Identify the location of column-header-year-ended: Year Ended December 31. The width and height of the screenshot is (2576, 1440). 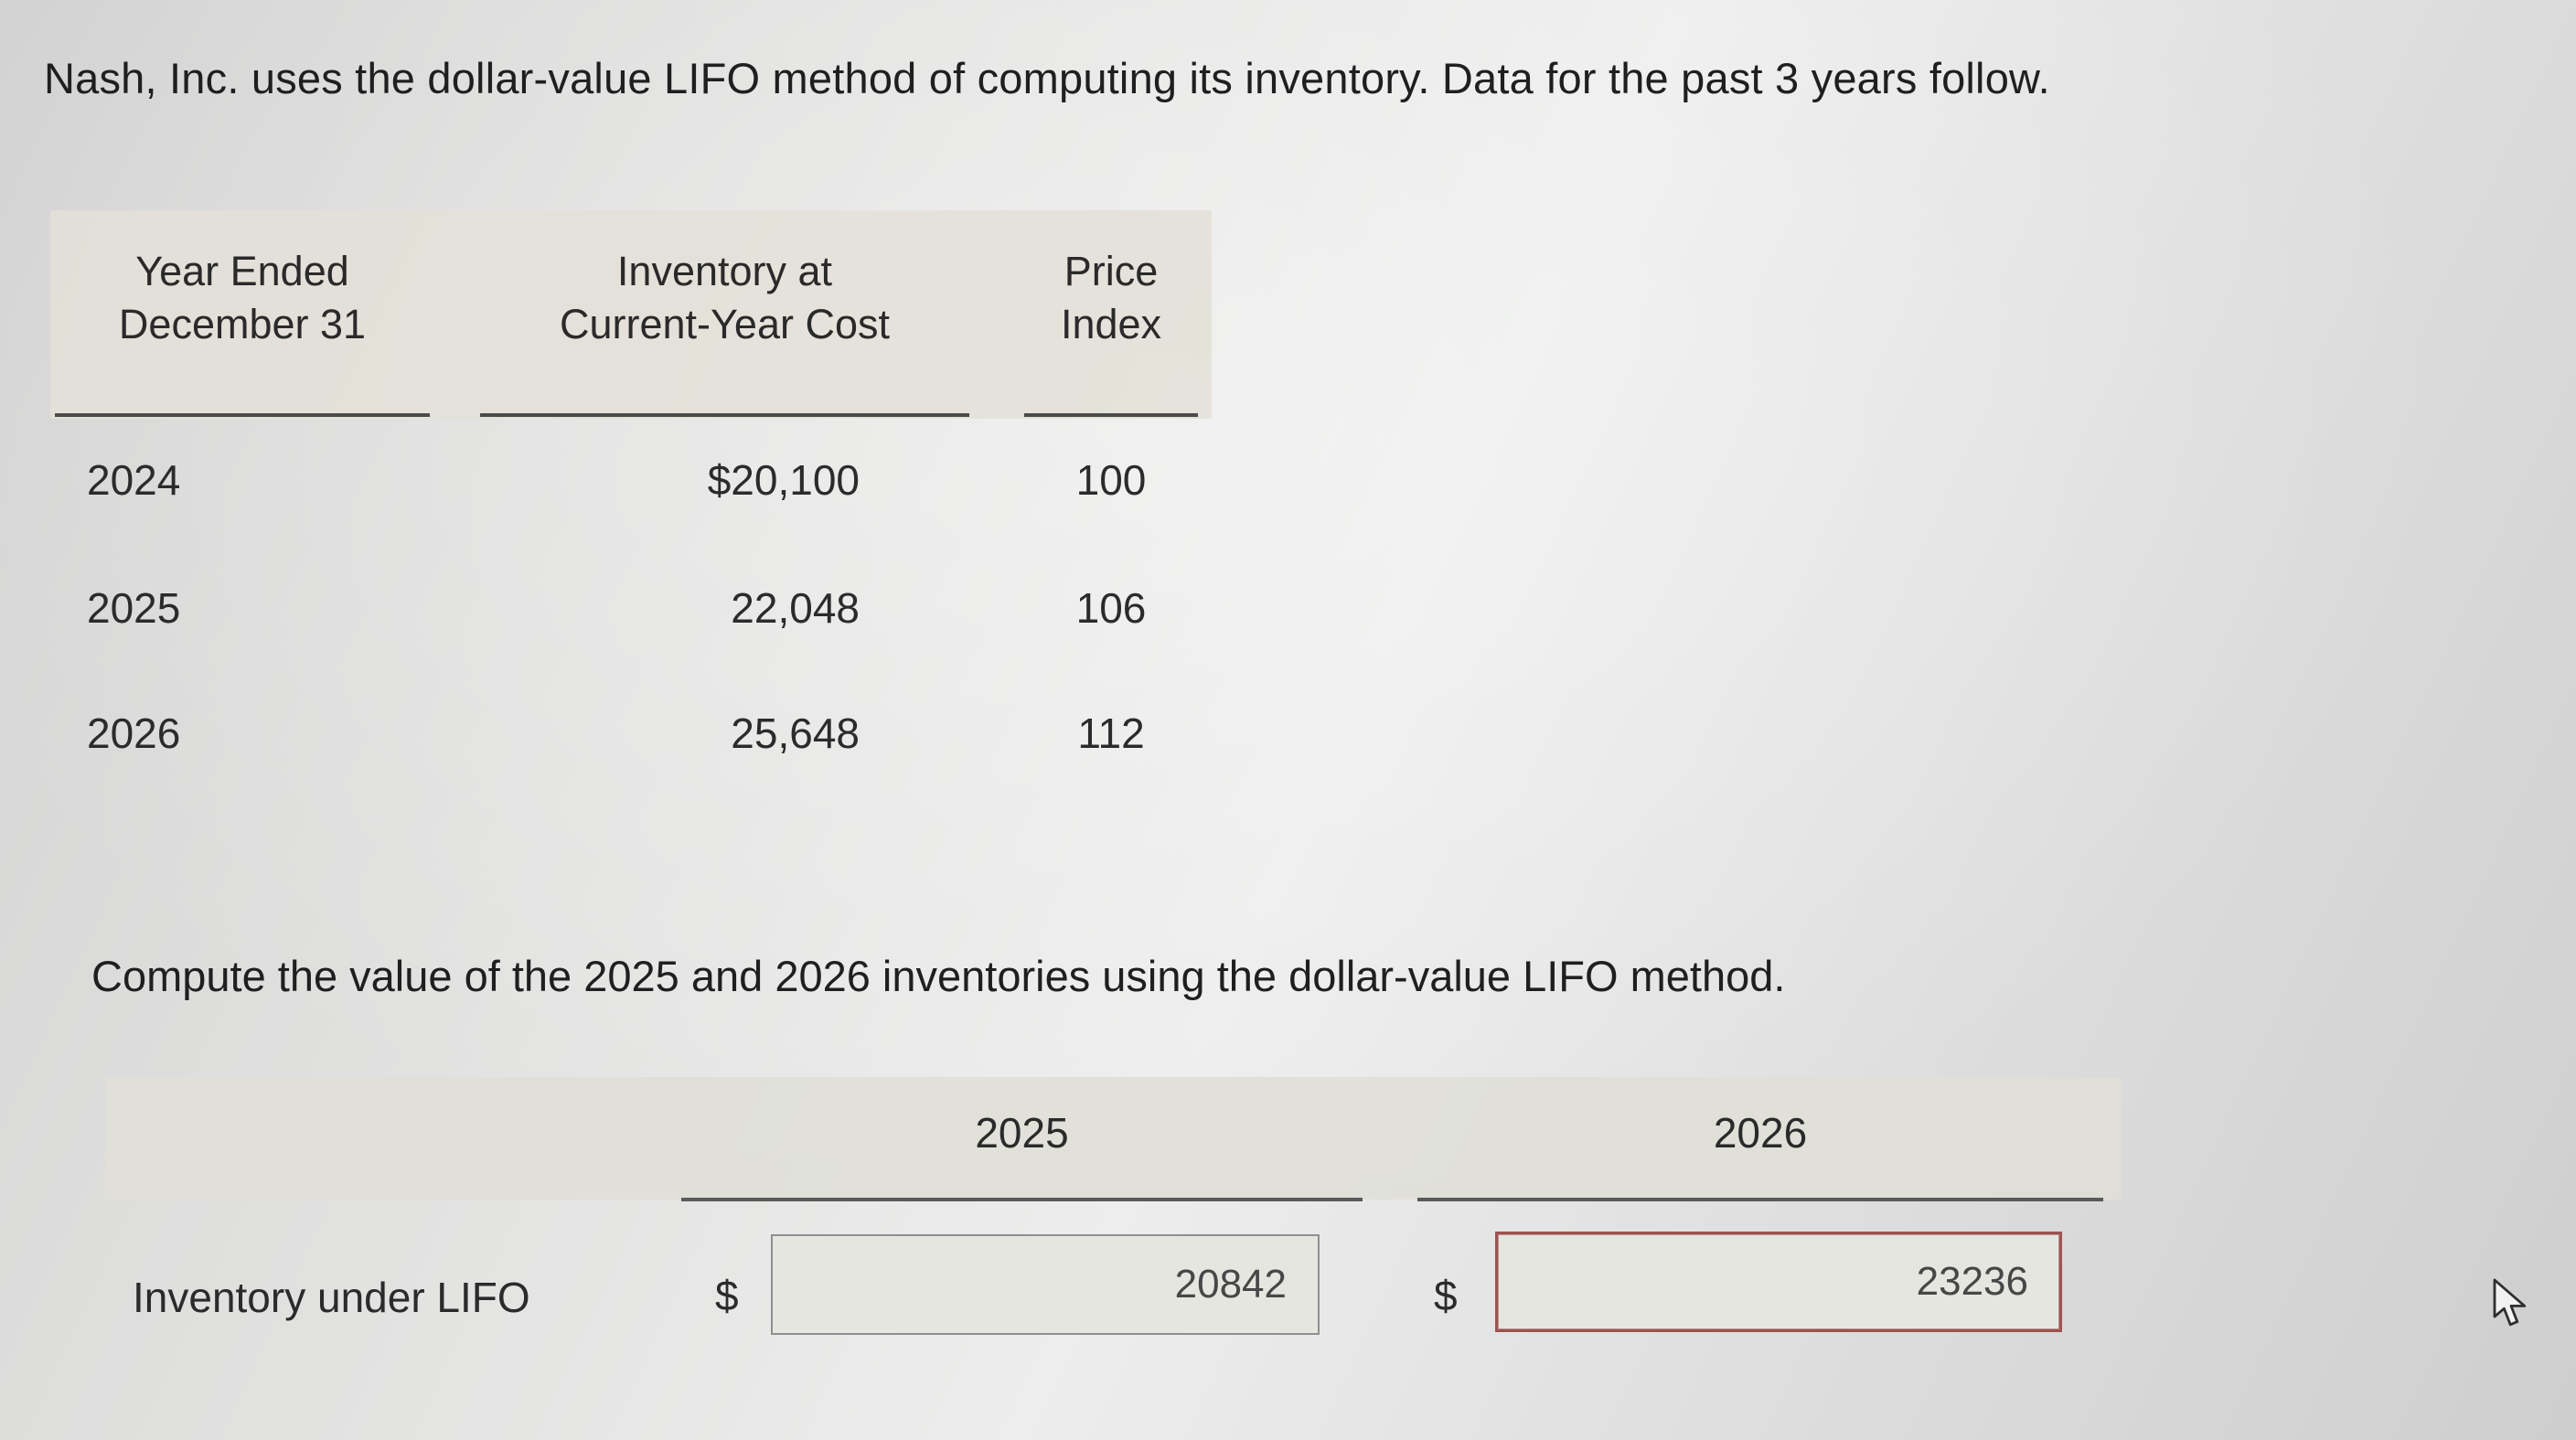
(242, 298).